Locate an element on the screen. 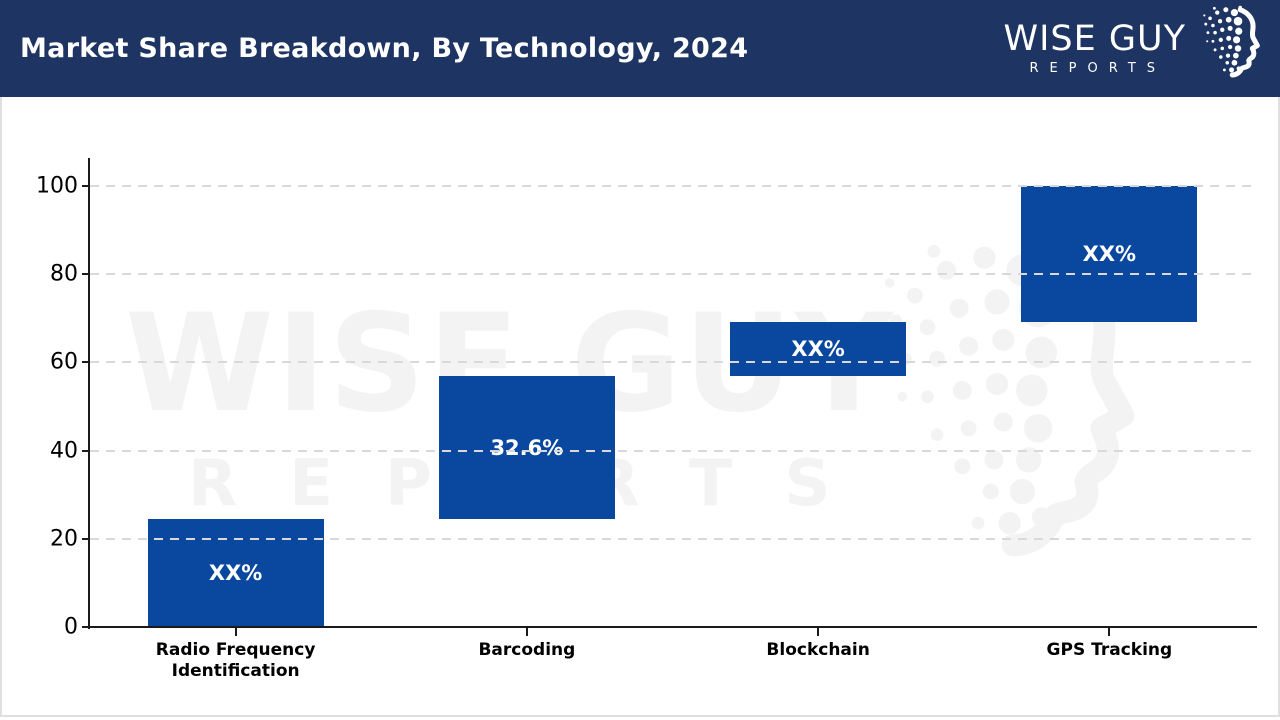 The width and height of the screenshot is (1280, 720). y-tick-label: 0 is located at coordinates (71, 627).